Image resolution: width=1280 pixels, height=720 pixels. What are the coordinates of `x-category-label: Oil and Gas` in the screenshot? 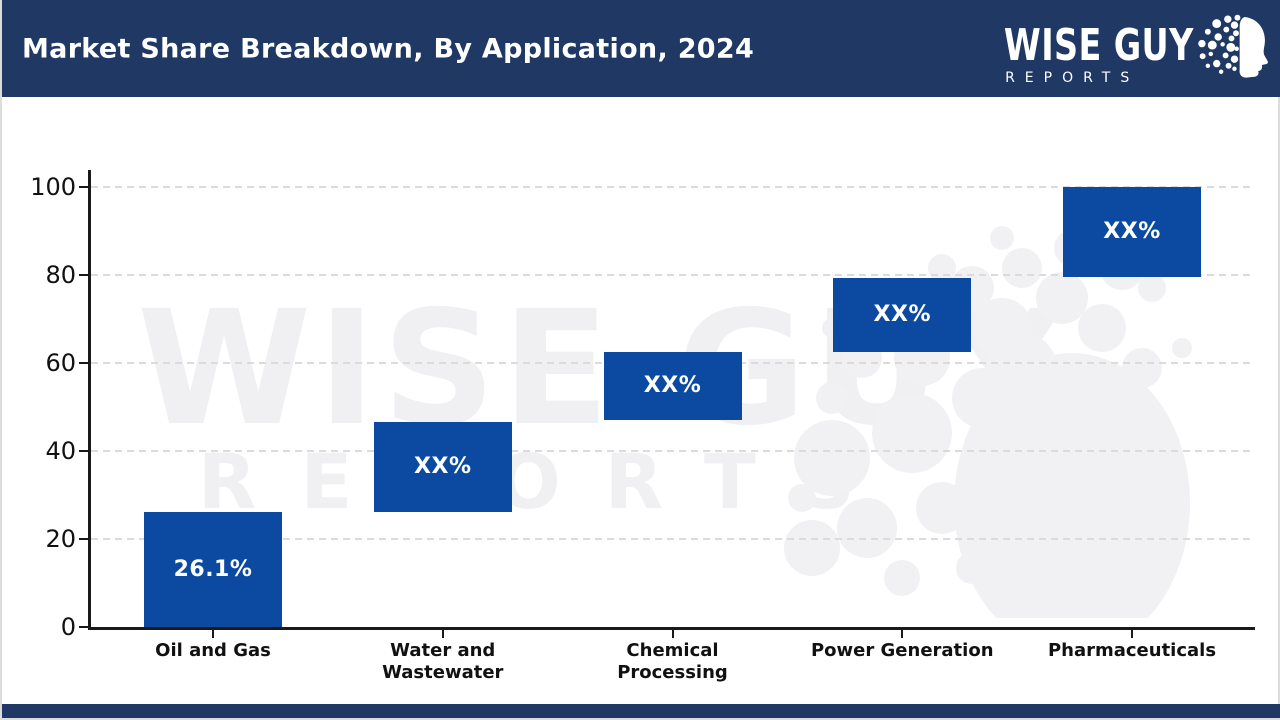 It's located at (213, 650).